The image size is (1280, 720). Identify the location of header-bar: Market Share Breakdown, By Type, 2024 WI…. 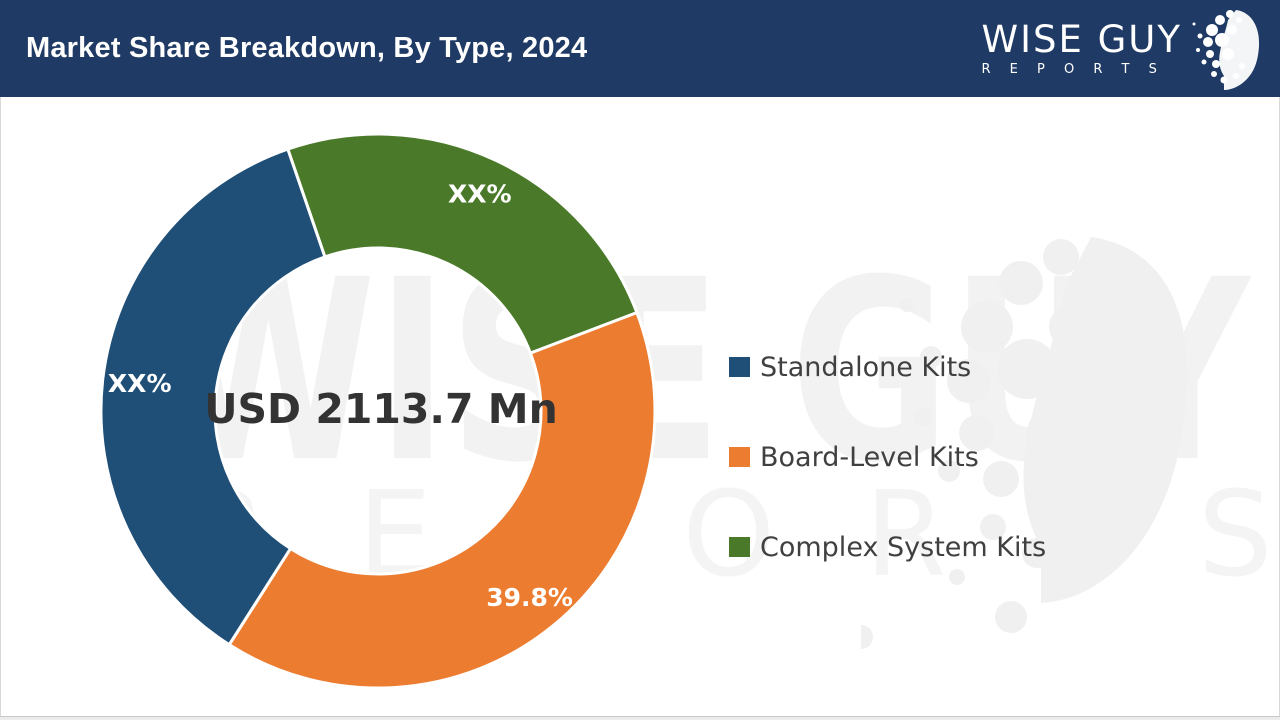
(640, 48).